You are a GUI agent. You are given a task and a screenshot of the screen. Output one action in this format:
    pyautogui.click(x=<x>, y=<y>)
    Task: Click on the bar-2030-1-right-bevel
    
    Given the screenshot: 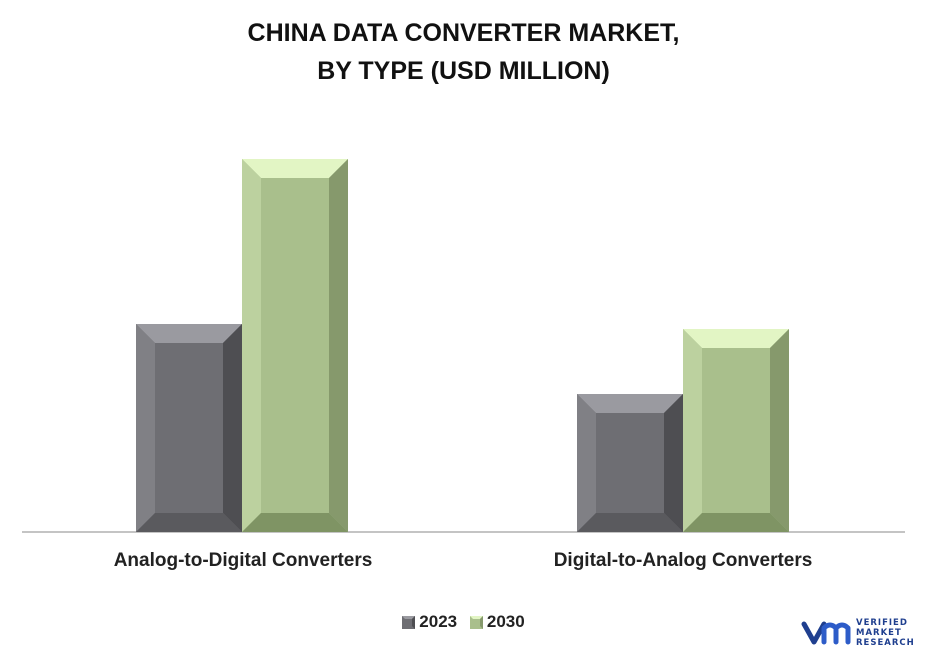 What is the action you would take?
    pyautogui.click(x=779, y=430)
    